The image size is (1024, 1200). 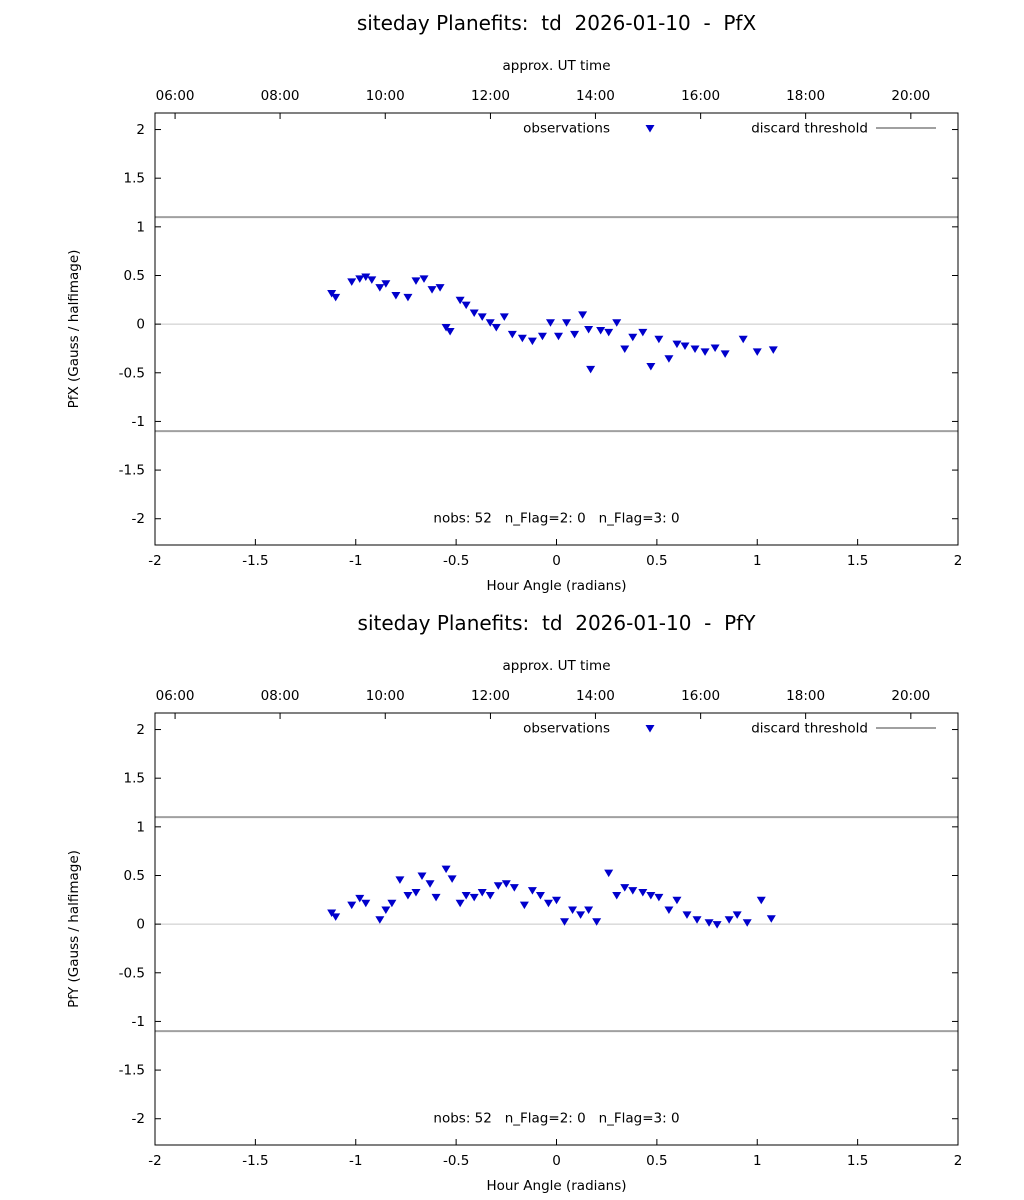 What do you see at coordinates (140, 325) in the screenshot?
I see `y-tick-label: 0` at bounding box center [140, 325].